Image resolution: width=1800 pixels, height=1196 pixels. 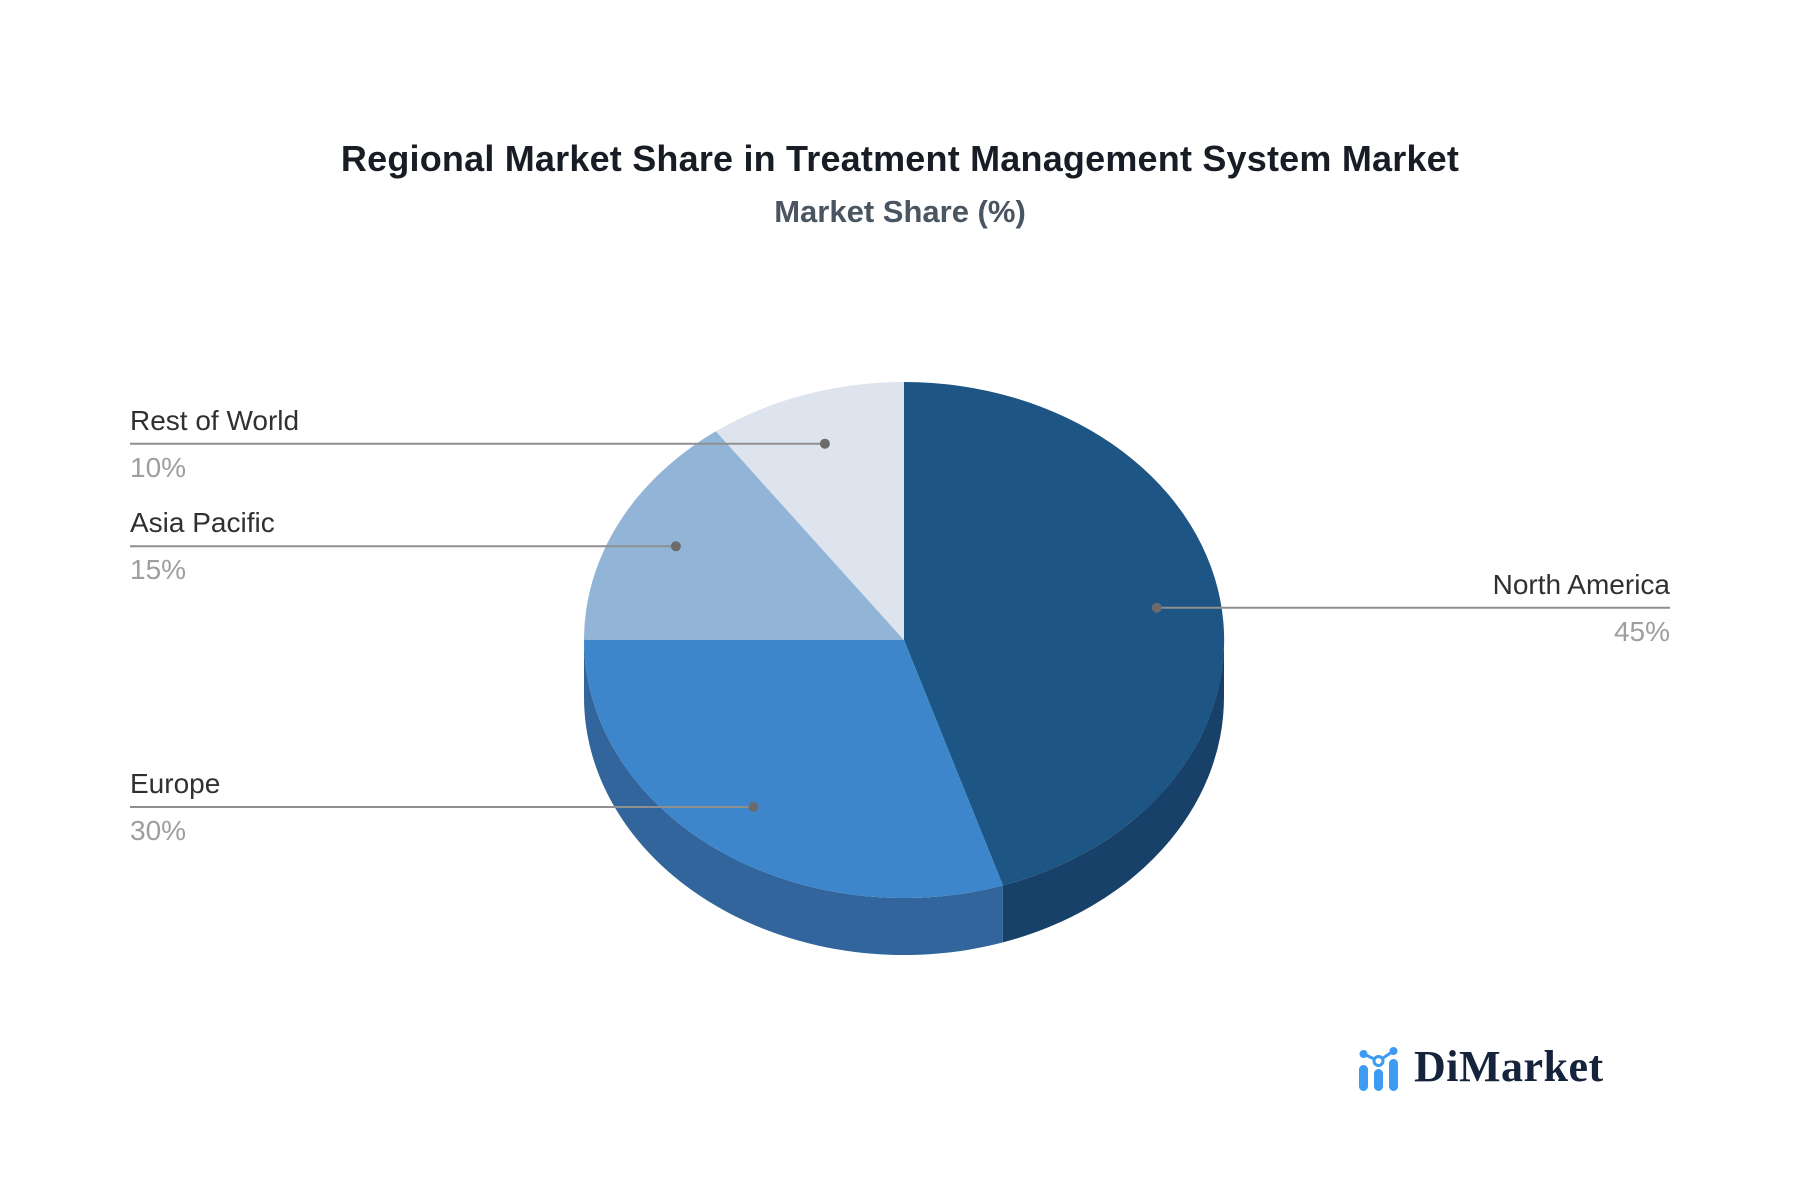 What do you see at coordinates (1064, 633) in the screenshot?
I see `pie-slice-north-america` at bounding box center [1064, 633].